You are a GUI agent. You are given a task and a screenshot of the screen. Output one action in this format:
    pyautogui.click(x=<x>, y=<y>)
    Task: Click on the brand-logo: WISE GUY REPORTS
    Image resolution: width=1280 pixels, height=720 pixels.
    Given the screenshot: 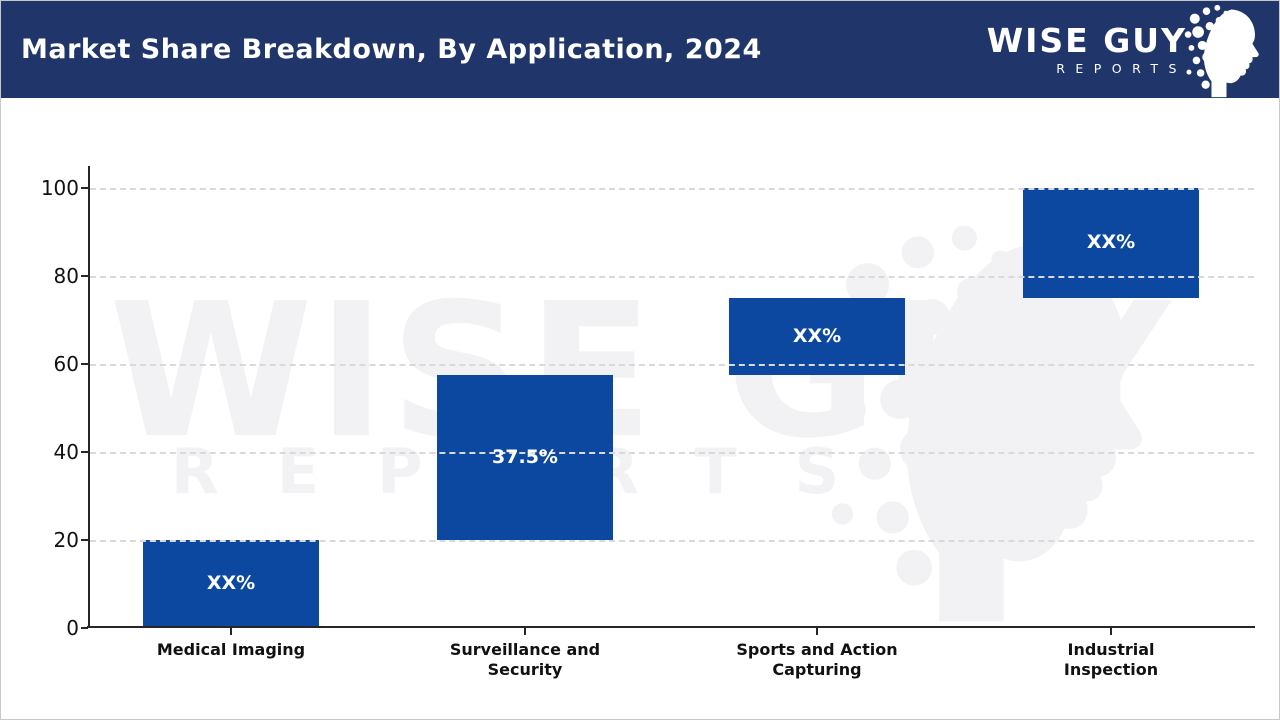 What is the action you would take?
    pyautogui.click(x=1133, y=50)
    